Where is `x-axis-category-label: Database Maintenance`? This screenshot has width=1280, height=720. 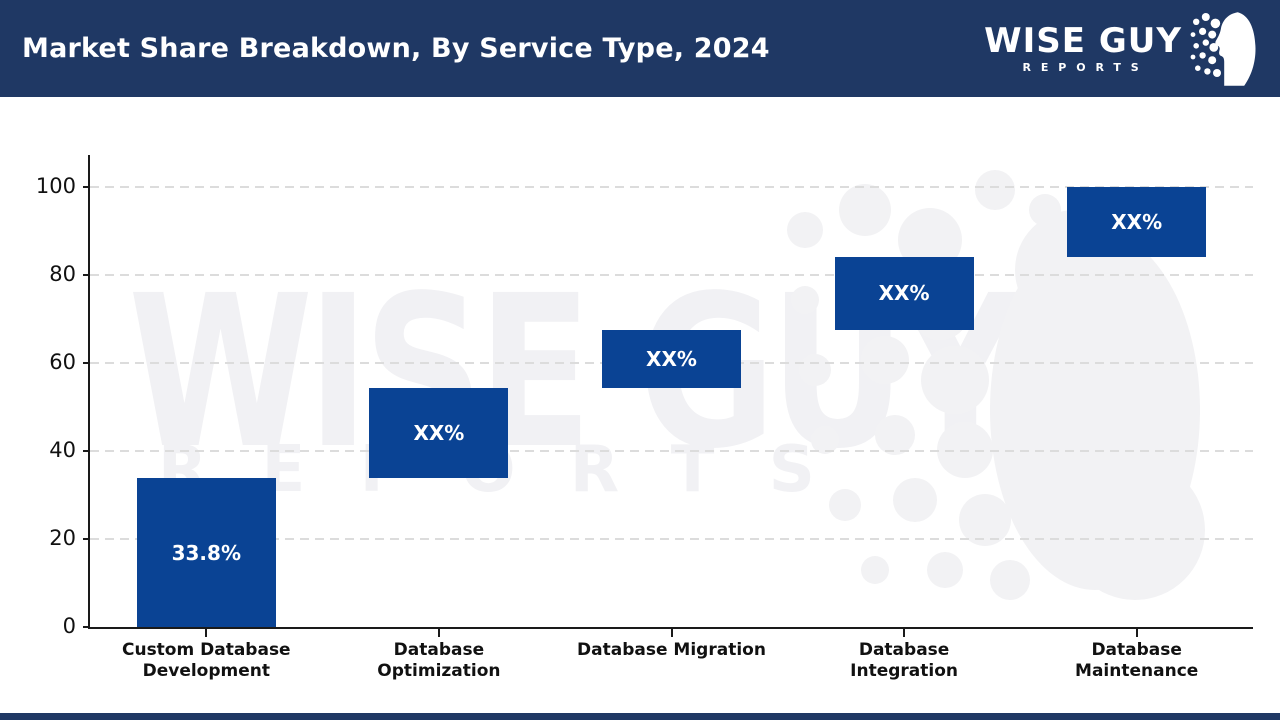 x-axis-category-label: Database Maintenance is located at coordinates (1137, 660).